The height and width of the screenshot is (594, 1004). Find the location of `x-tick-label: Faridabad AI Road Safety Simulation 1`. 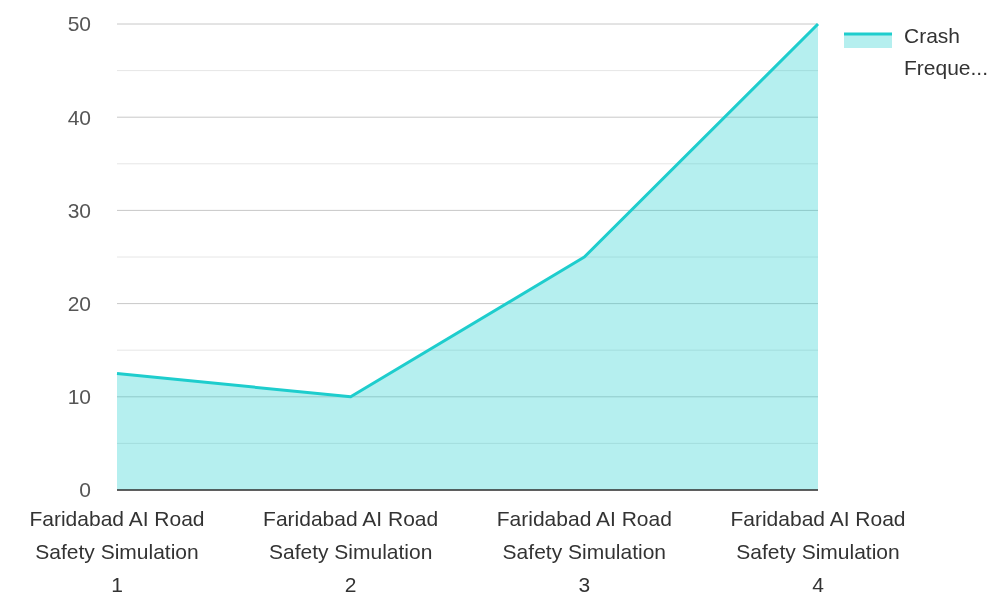

x-tick-label: Faridabad AI Road Safety Simulation 1 is located at coordinates (117, 550).